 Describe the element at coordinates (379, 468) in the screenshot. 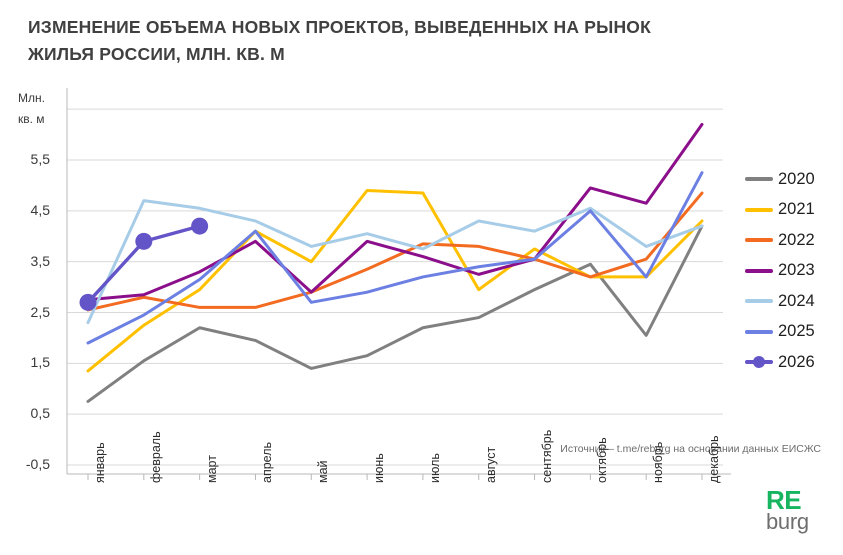

I see `x-tick-label-июнь: июнь` at that location.